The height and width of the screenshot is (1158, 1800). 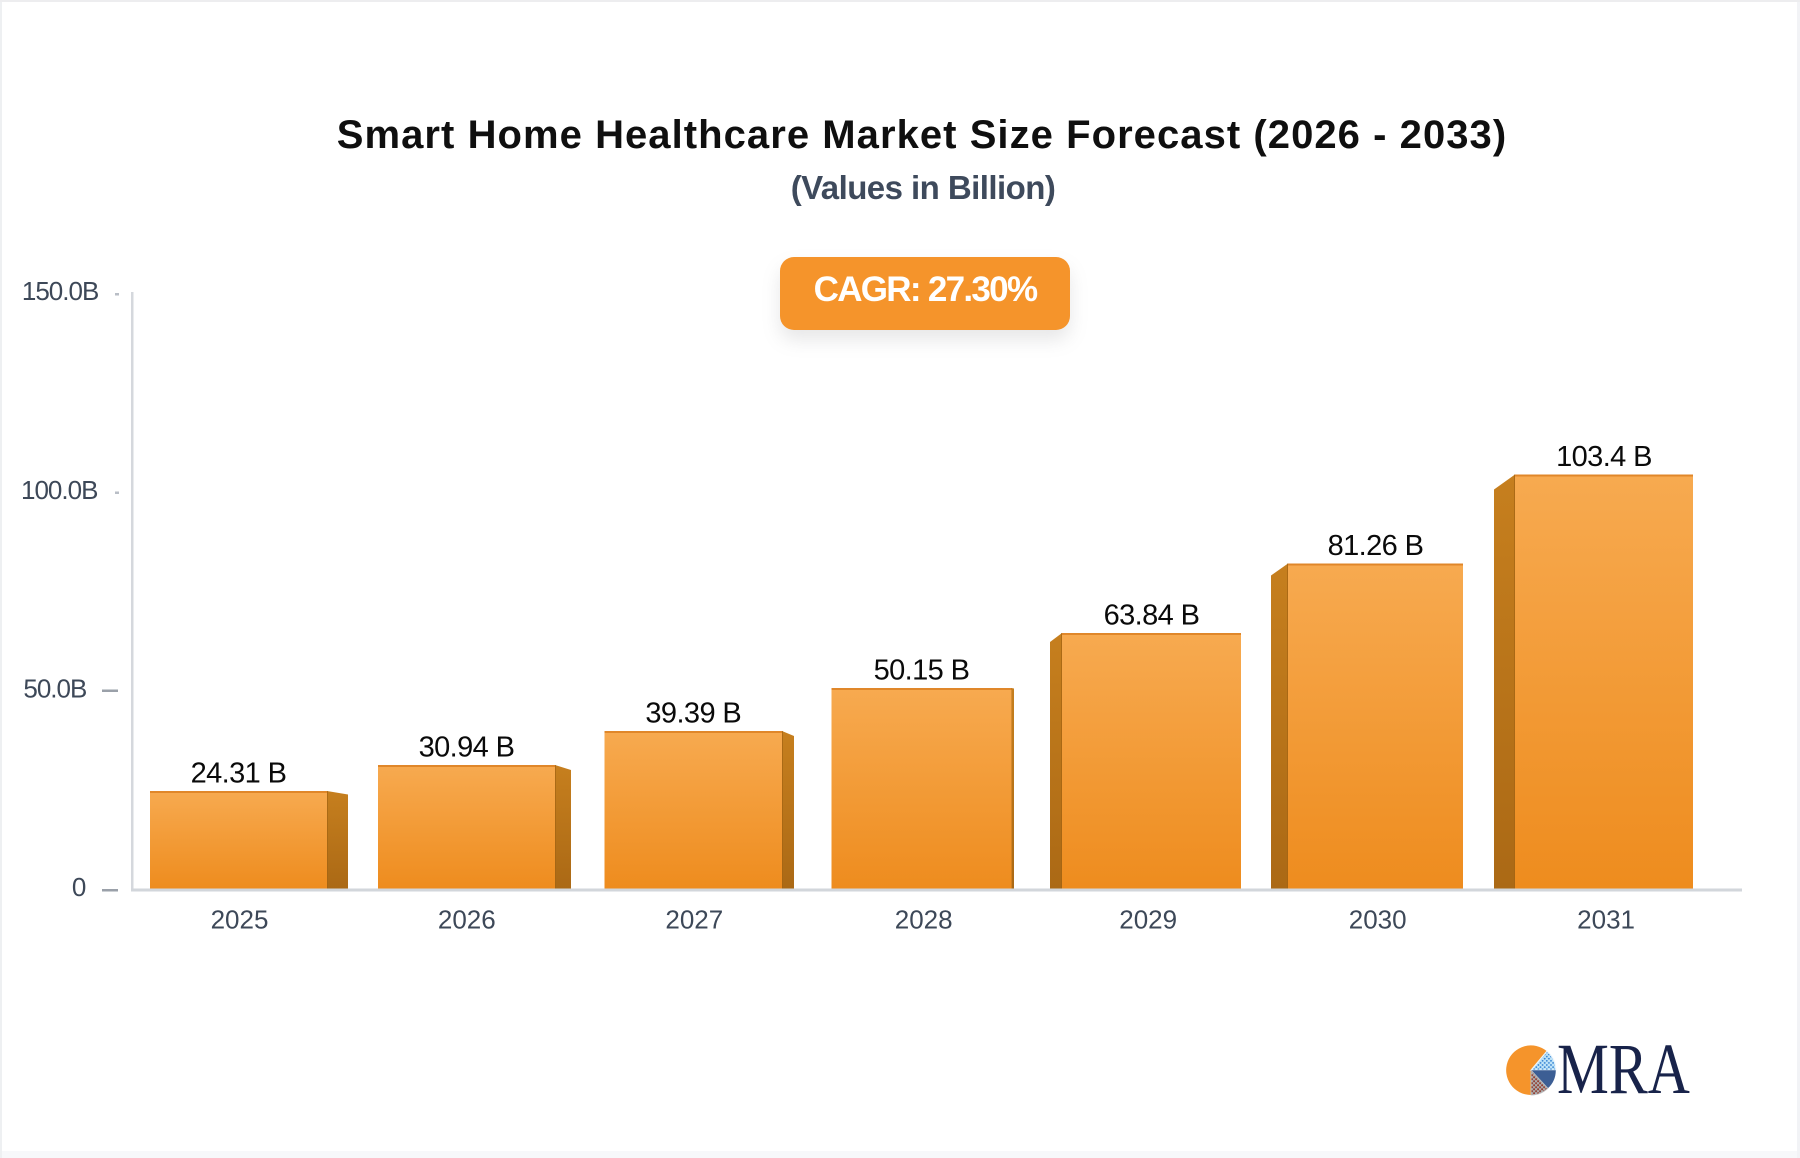 What do you see at coordinates (694, 920) in the screenshot?
I see `svg-text: 2027` at bounding box center [694, 920].